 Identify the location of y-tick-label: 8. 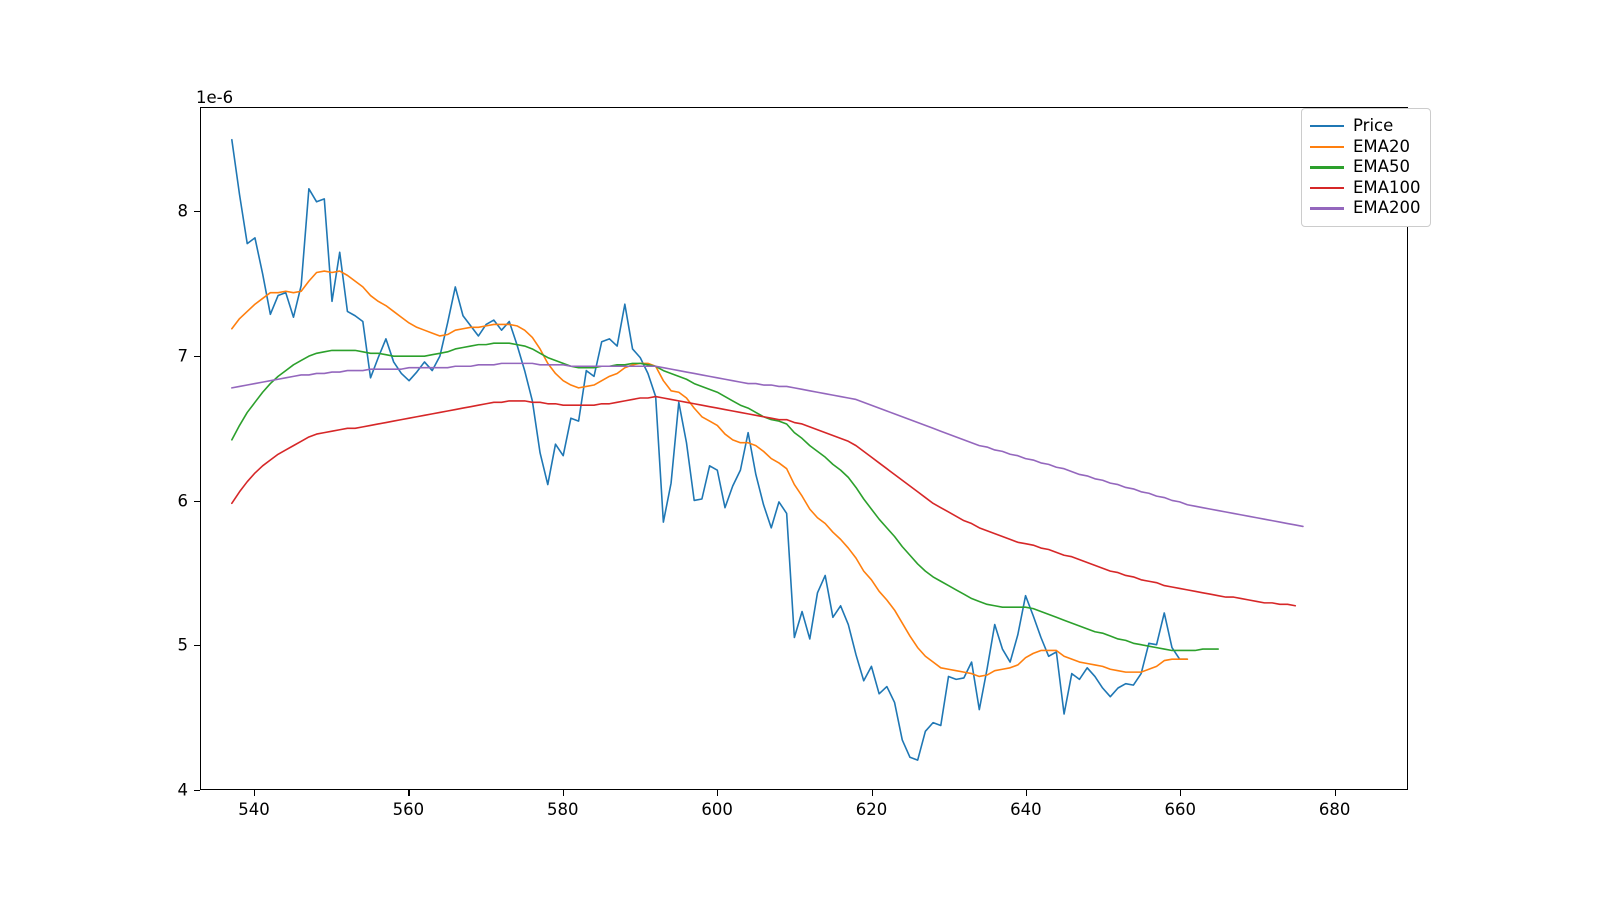
(183, 211).